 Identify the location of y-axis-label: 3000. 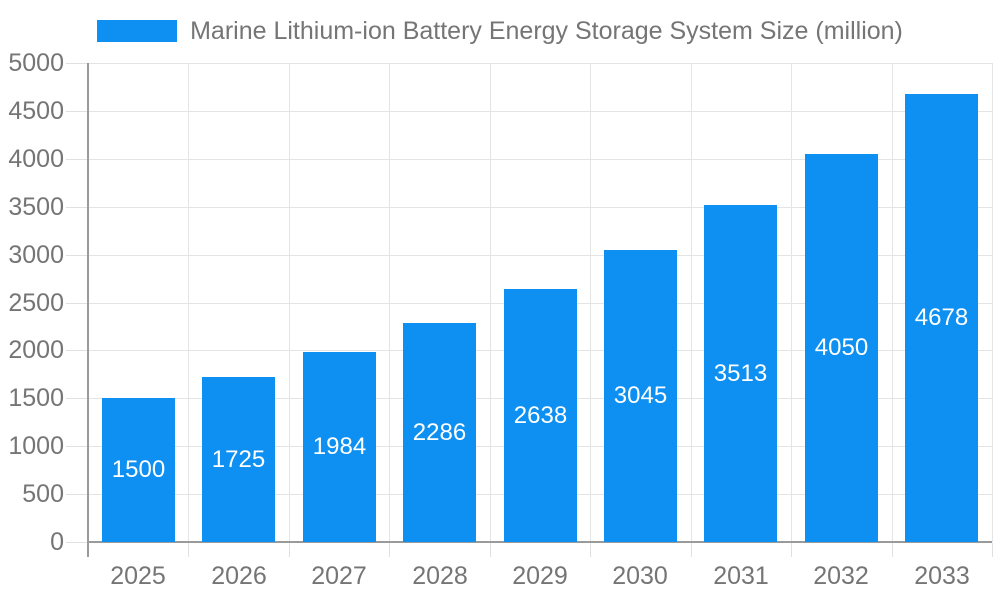
(36, 255).